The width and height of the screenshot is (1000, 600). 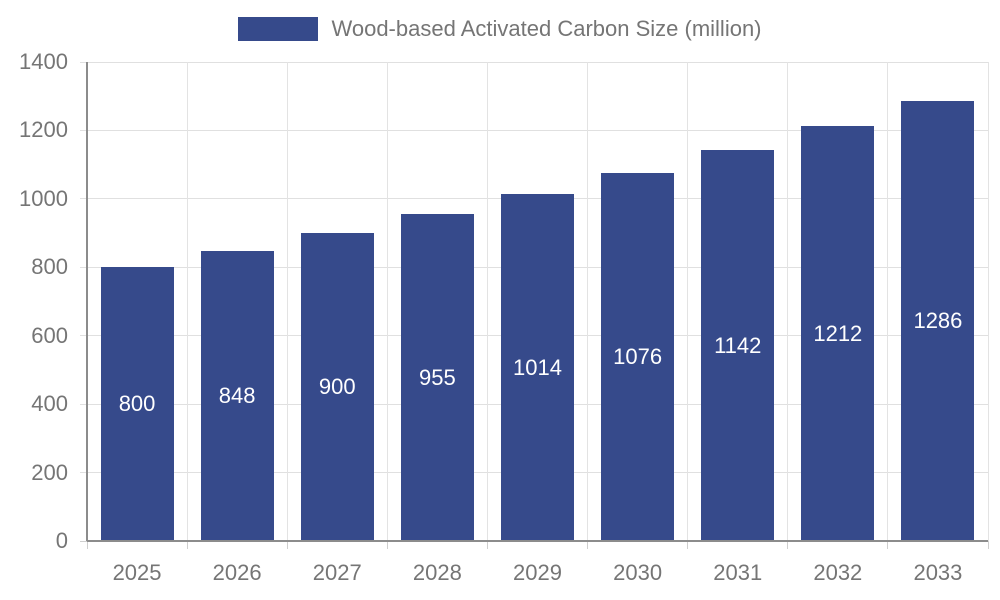 What do you see at coordinates (938, 572) in the screenshot?
I see `x-axis-tick-label: 2033` at bounding box center [938, 572].